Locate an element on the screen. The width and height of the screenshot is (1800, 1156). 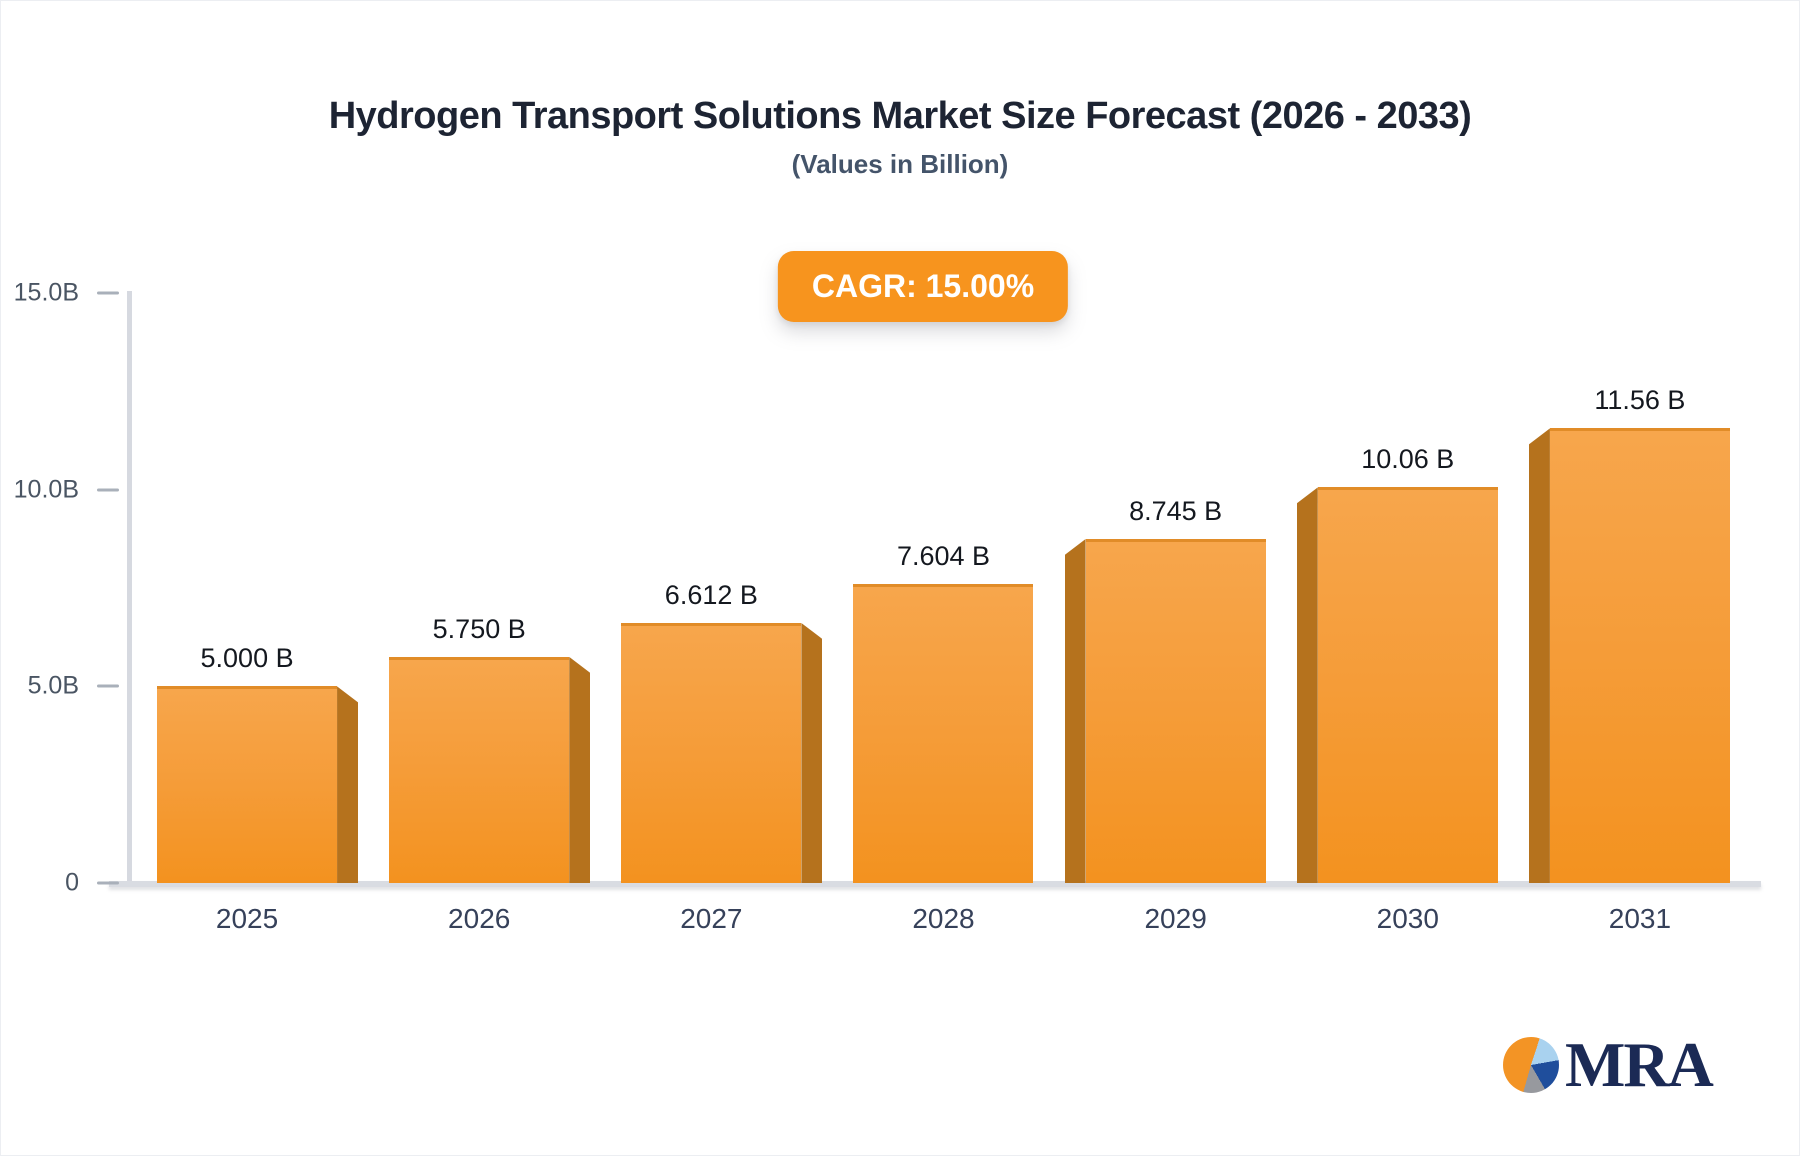
logo-text: MRA is located at coordinates (1639, 1064).